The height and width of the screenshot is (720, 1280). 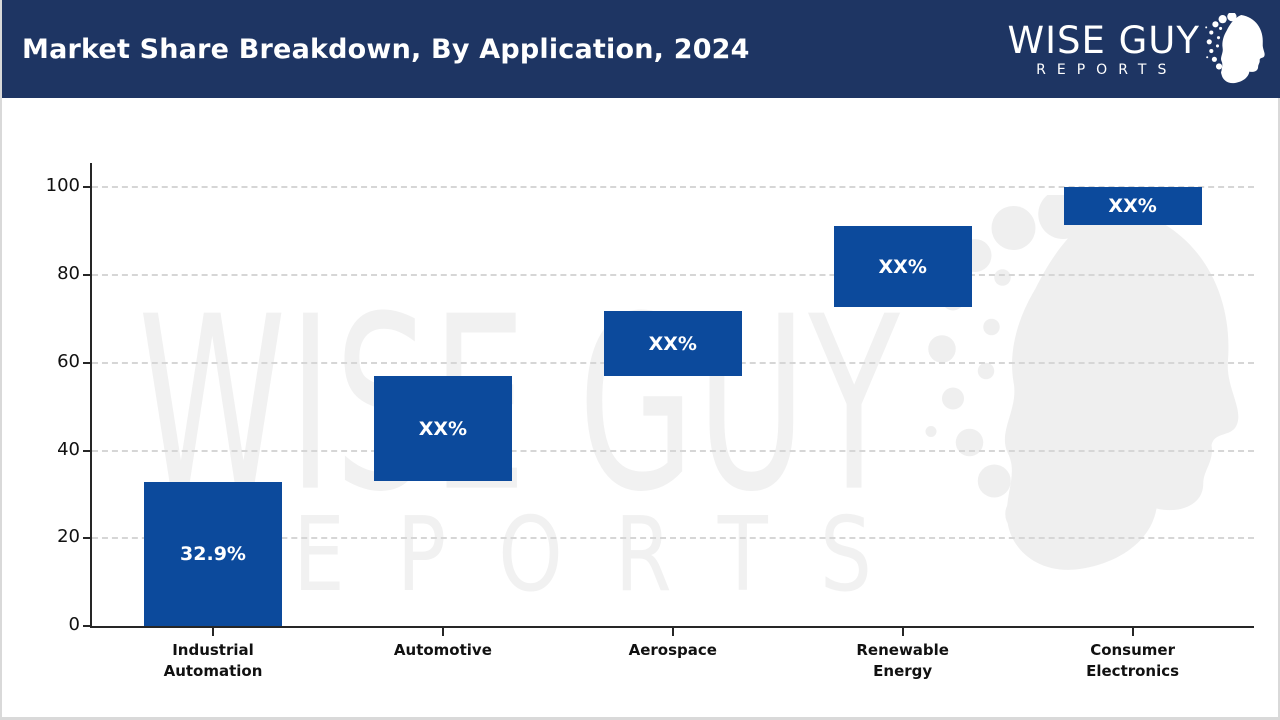 What do you see at coordinates (672, 650) in the screenshot?
I see `x-category-label: Aerospace` at bounding box center [672, 650].